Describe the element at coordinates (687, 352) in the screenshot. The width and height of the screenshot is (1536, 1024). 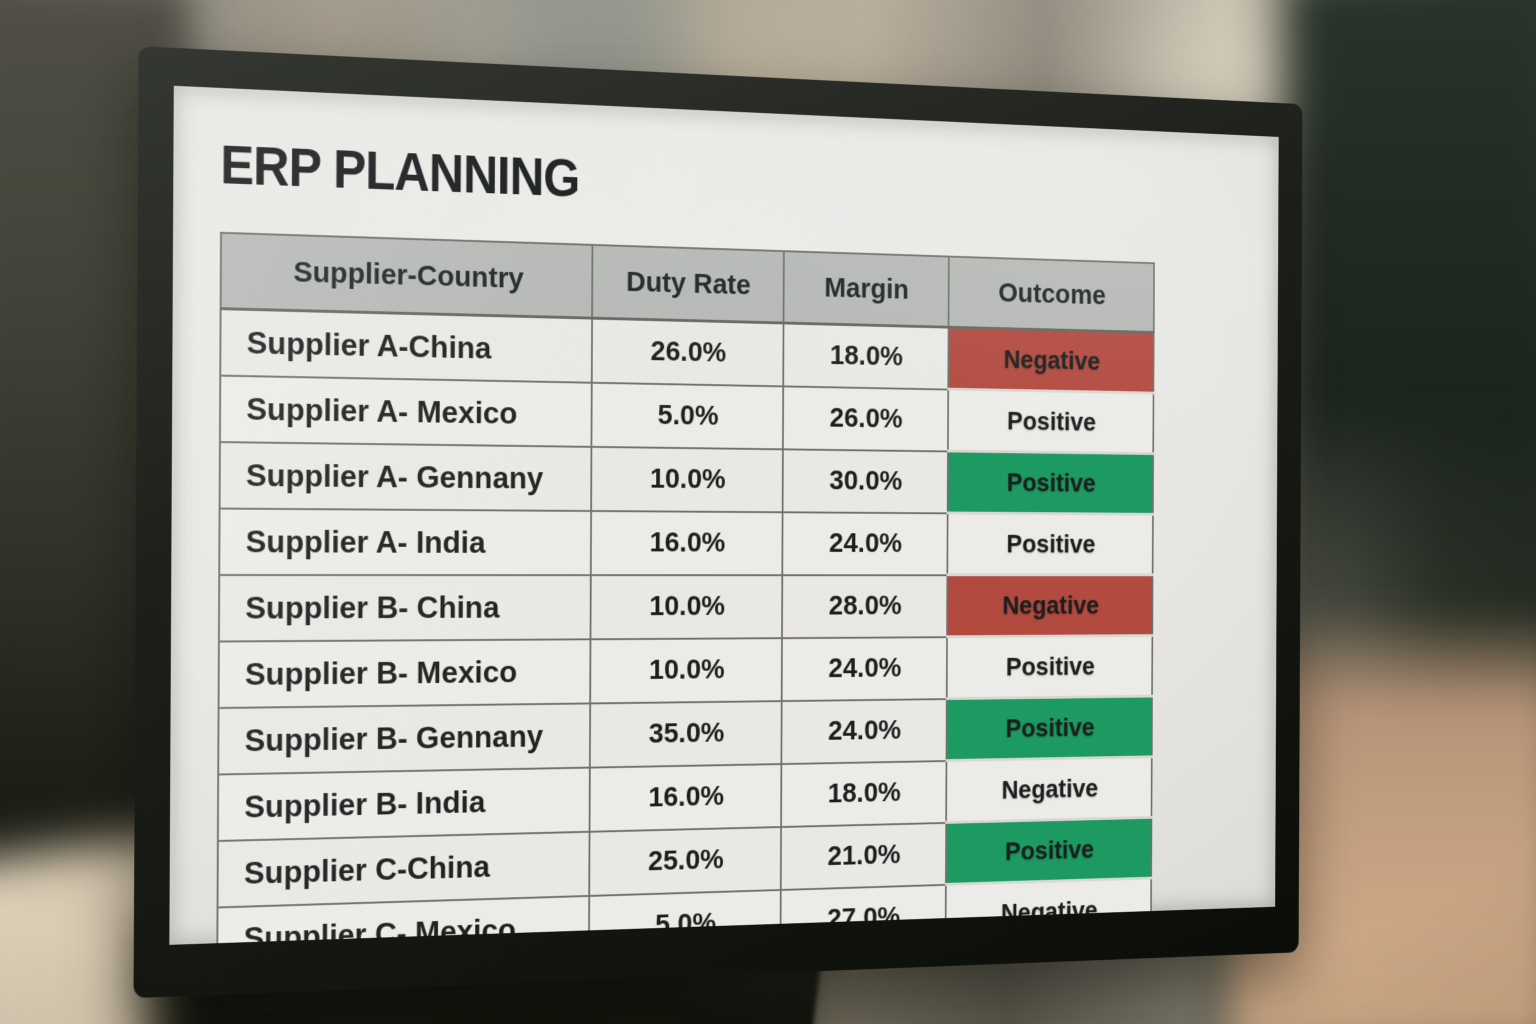
I see `duty-rate-cell: 26.0%` at that location.